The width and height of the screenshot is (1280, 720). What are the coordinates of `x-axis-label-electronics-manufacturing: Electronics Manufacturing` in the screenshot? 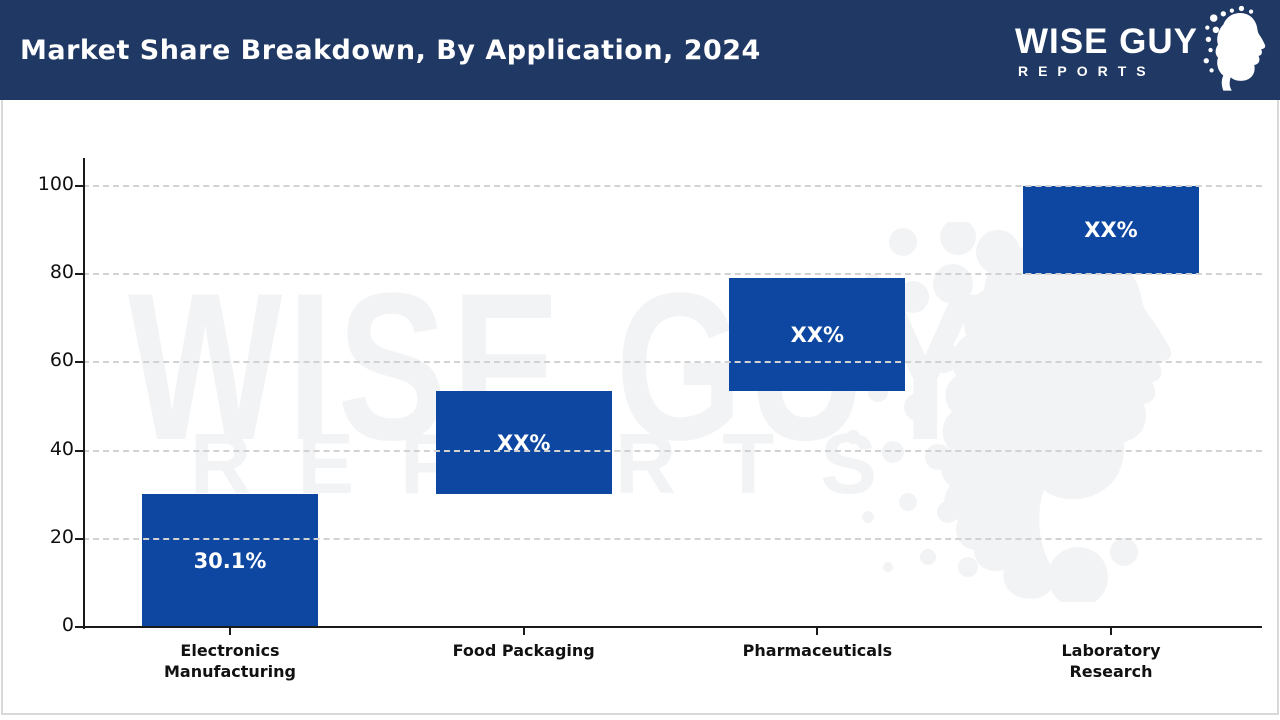 It's located at (230, 661).